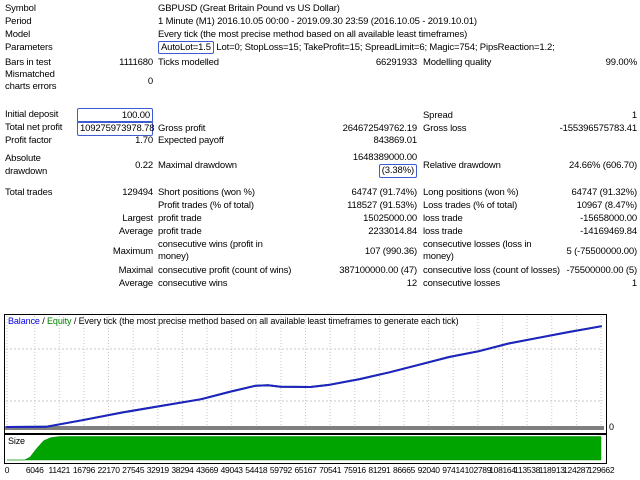 The width and height of the screenshot is (640, 480). What do you see at coordinates (135, 231) in the screenshot?
I see `row-sublabel: Average` at bounding box center [135, 231].